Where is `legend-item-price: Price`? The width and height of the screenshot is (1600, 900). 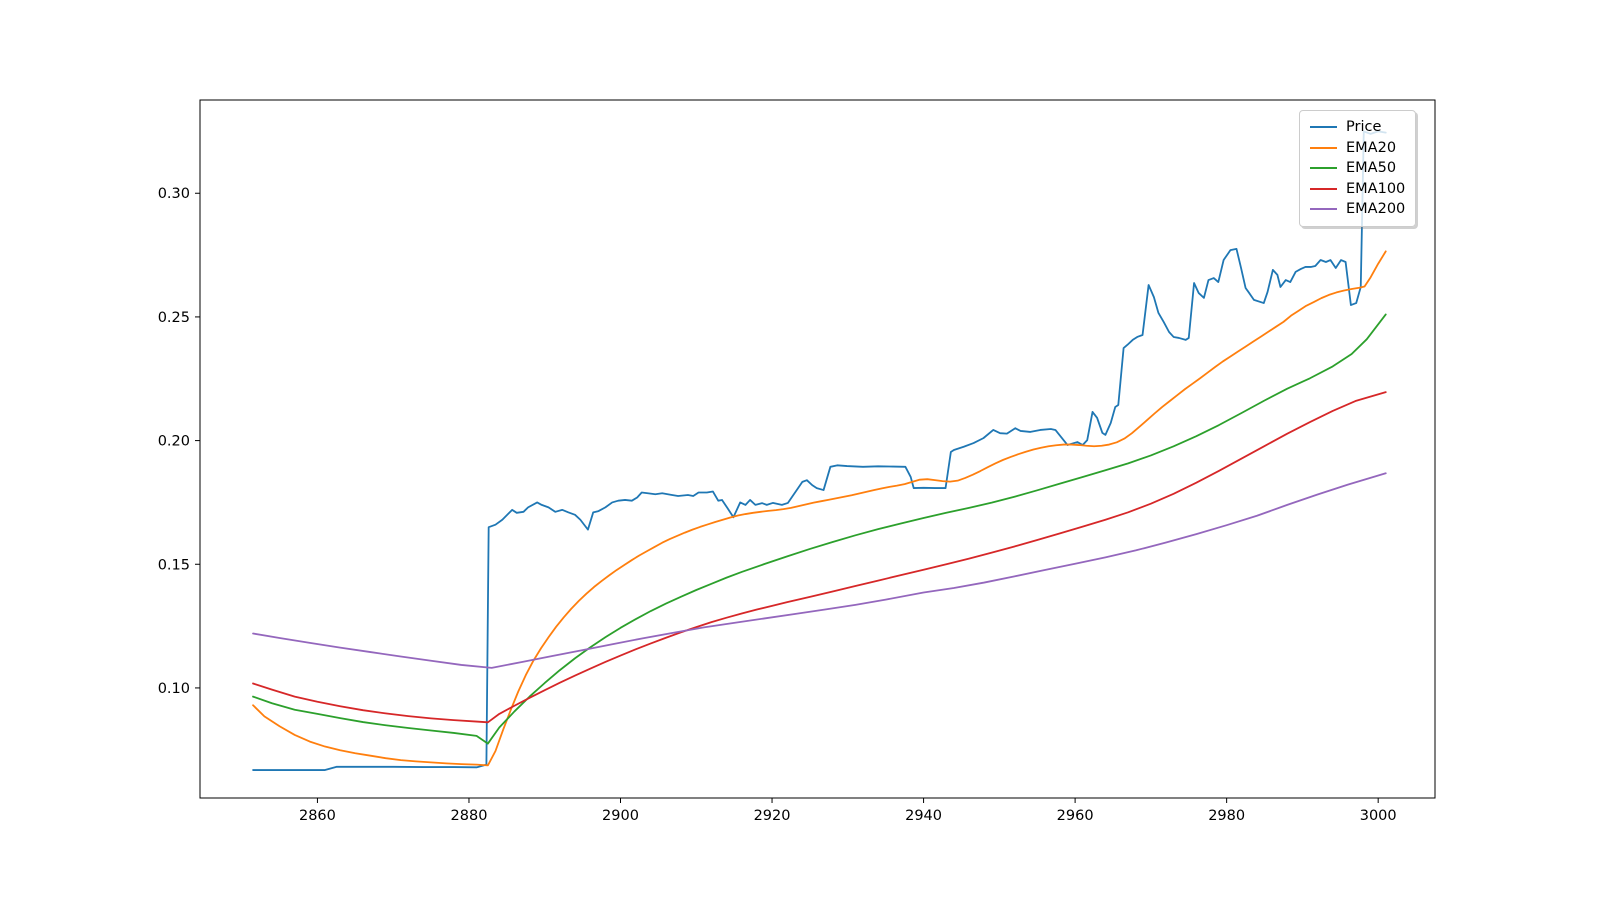 legend-item-price: Price is located at coordinates (1357, 127).